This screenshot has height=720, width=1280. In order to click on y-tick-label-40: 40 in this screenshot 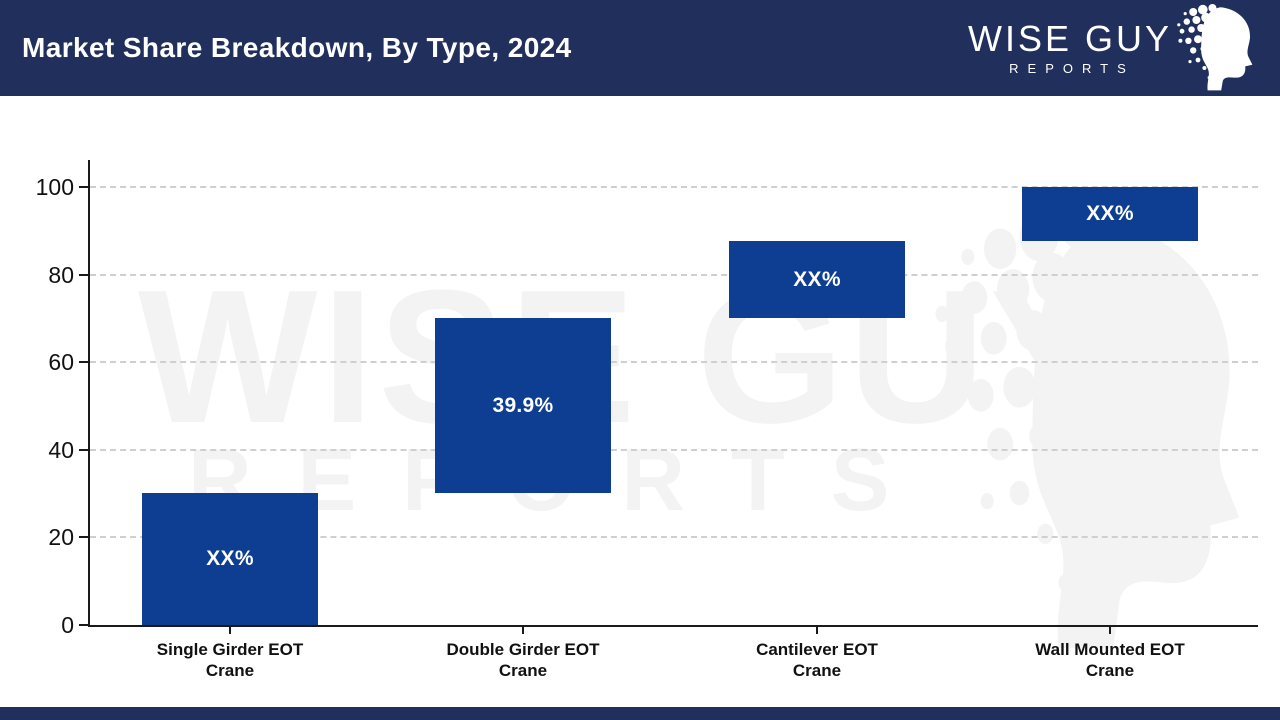, I will do `click(61, 449)`.